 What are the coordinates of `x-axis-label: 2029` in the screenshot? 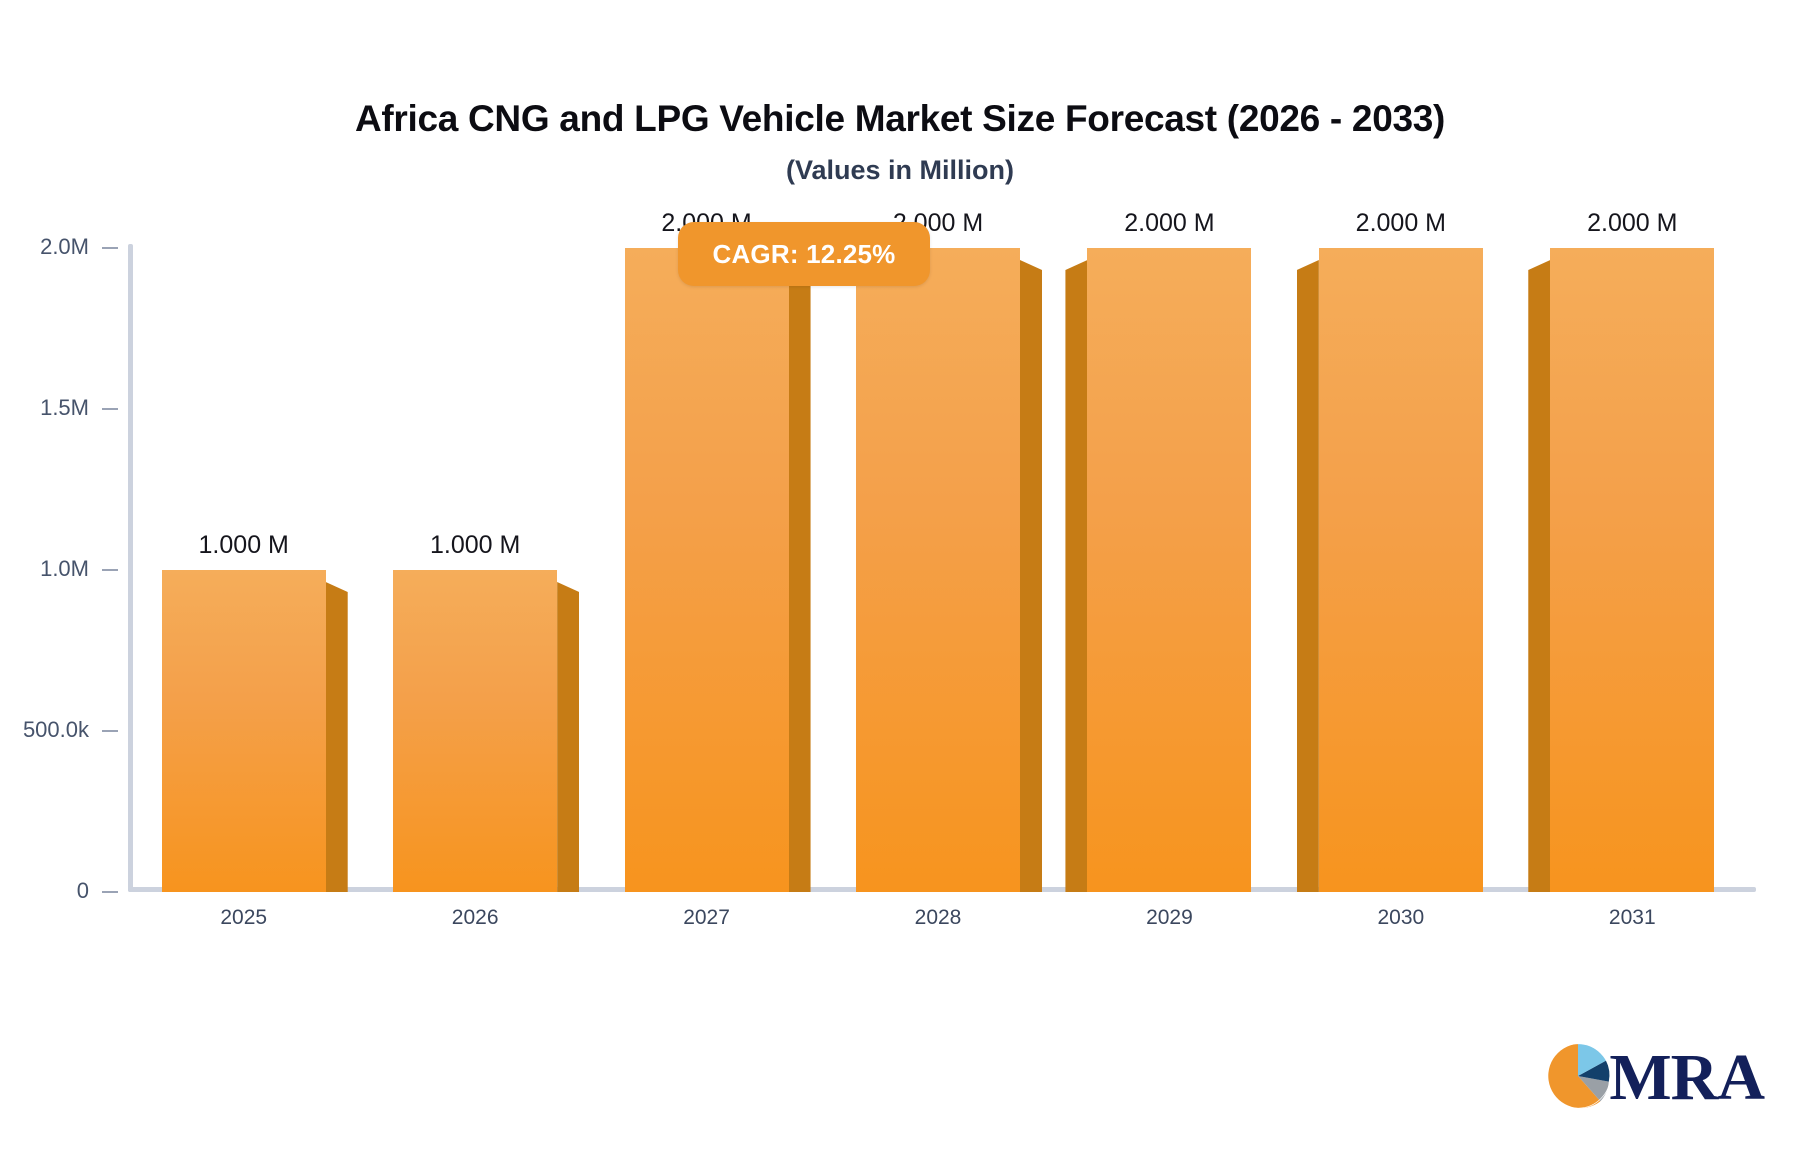 It's located at (1169, 917).